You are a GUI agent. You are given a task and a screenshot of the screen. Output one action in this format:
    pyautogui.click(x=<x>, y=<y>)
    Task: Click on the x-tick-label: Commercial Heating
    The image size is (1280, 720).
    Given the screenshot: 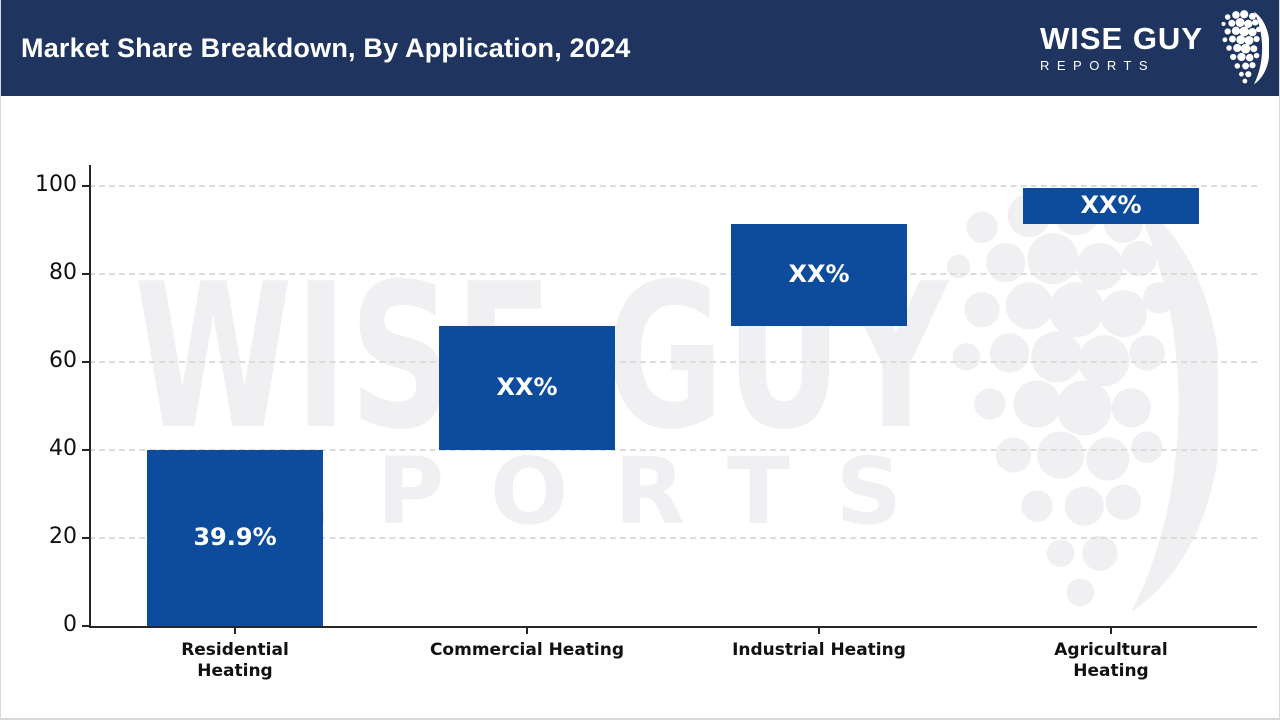 What is the action you would take?
    pyautogui.click(x=527, y=650)
    